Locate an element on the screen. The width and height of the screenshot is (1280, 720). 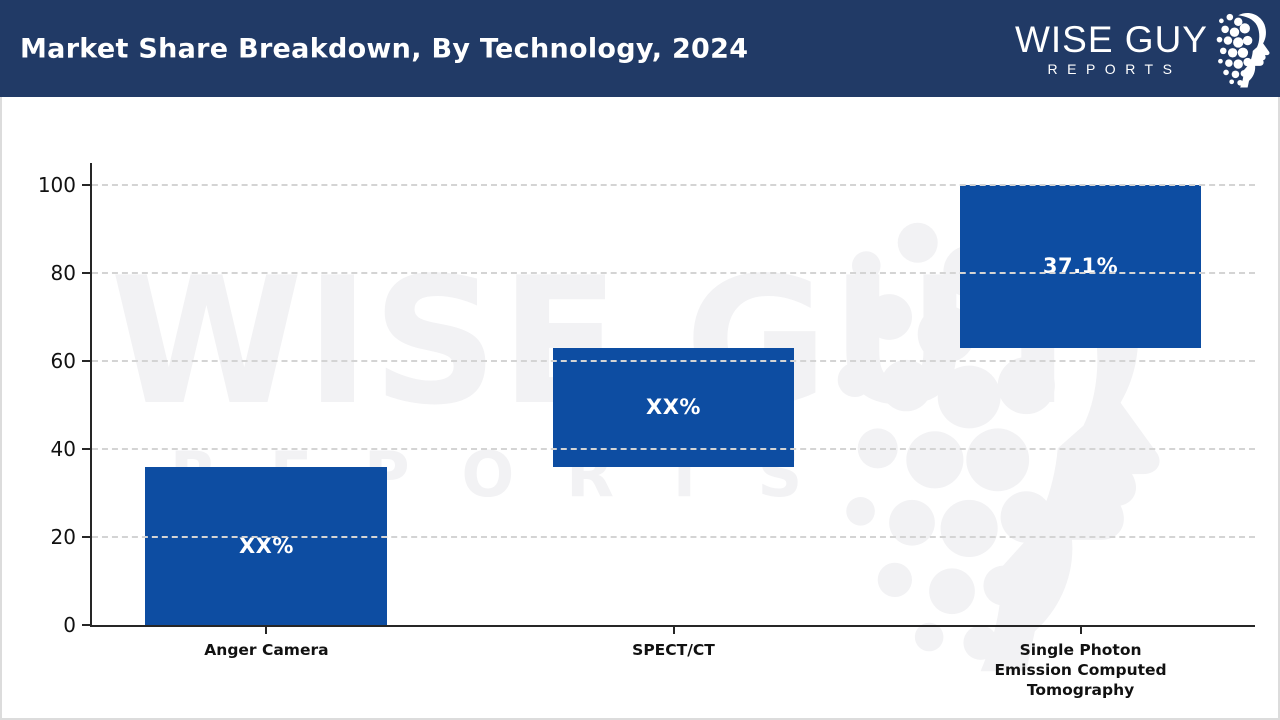
logo-text: WISE GUY REPORTS is located at coordinates (1111, 49).